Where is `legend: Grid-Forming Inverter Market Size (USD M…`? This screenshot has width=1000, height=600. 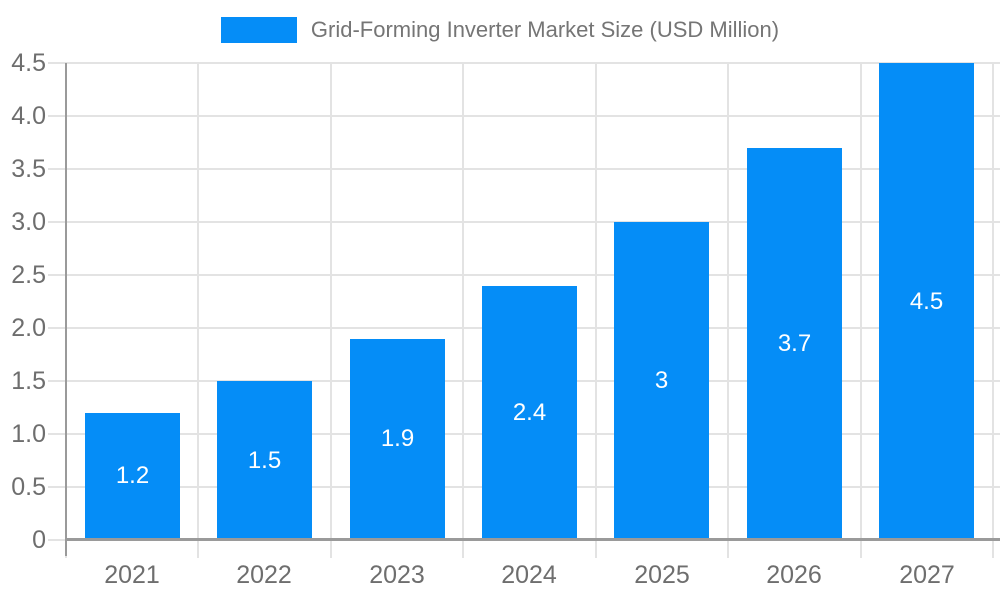
legend: Grid-Forming Inverter Market Size (USD M… is located at coordinates (500, 30).